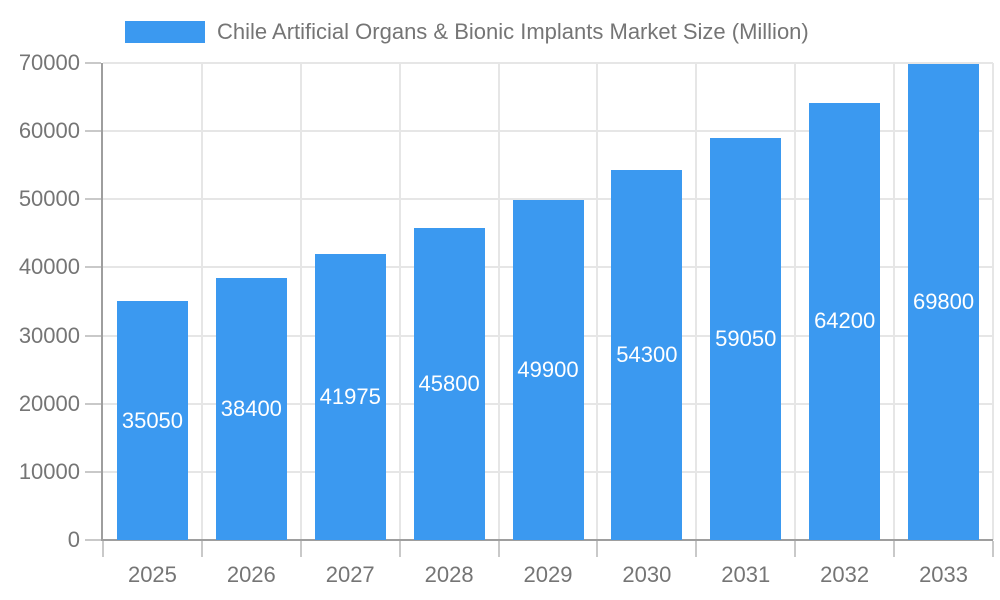 This screenshot has width=1000, height=600. What do you see at coordinates (49, 62) in the screenshot?
I see `y-axis-label: 70000` at bounding box center [49, 62].